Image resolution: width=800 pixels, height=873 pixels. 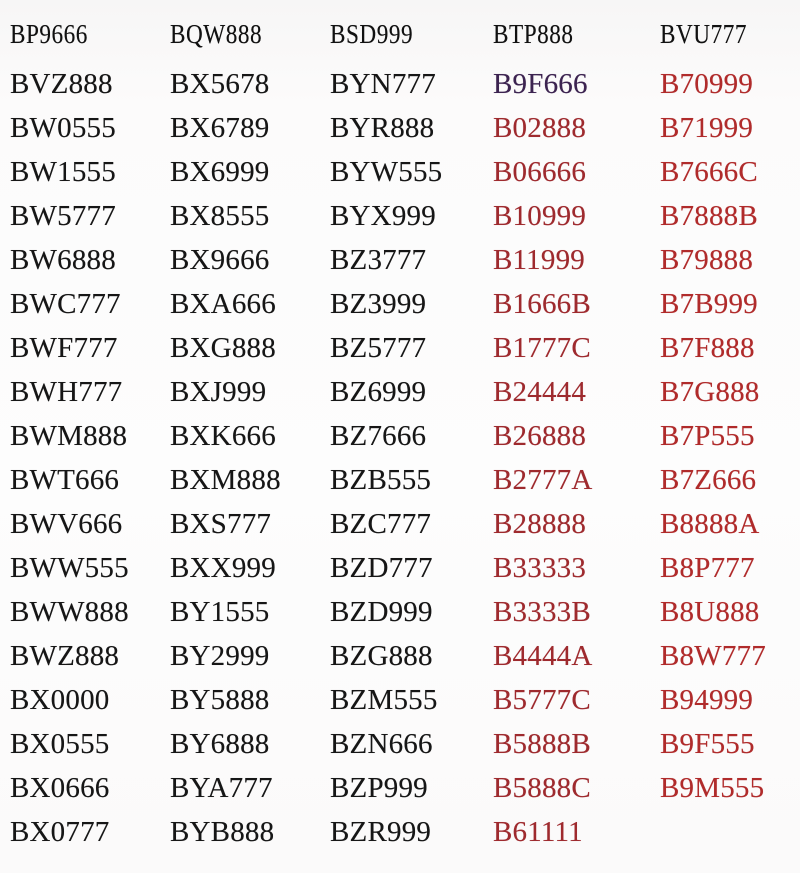 What do you see at coordinates (65, 480) in the screenshot?
I see `plate-number-cell: BWT666` at bounding box center [65, 480].